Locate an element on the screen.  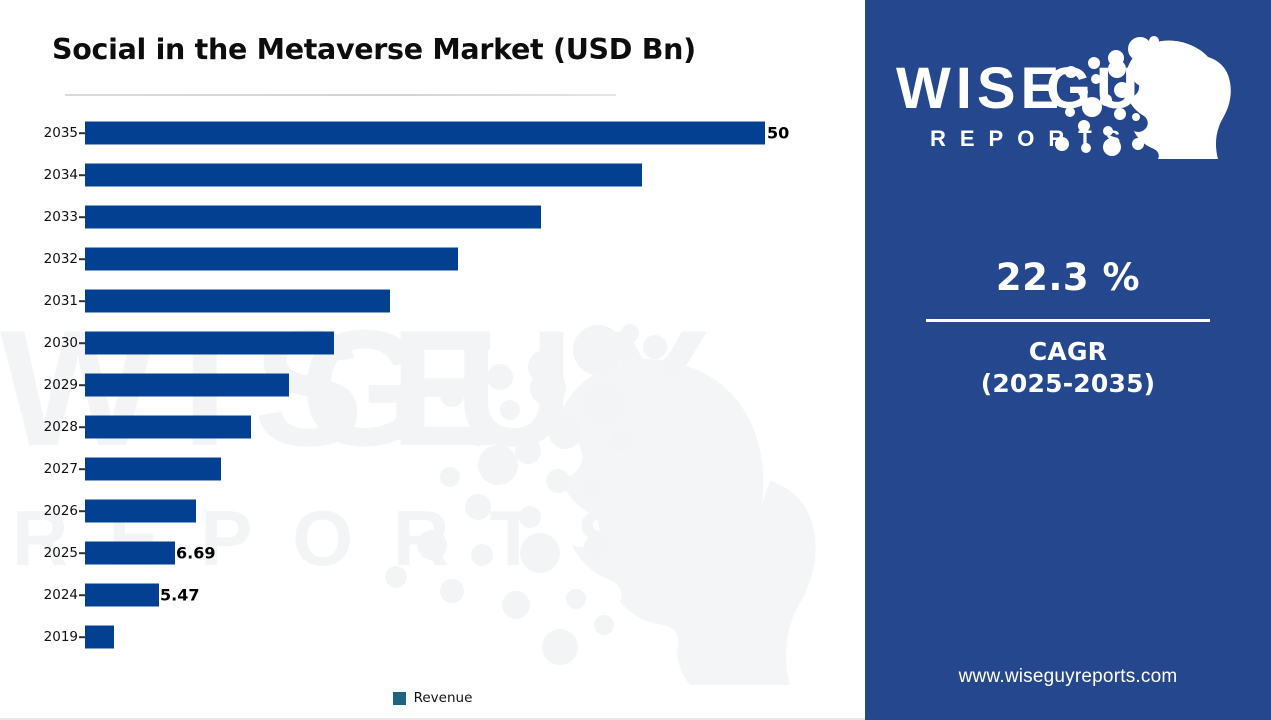
bar-2027 is located at coordinates (153, 469).